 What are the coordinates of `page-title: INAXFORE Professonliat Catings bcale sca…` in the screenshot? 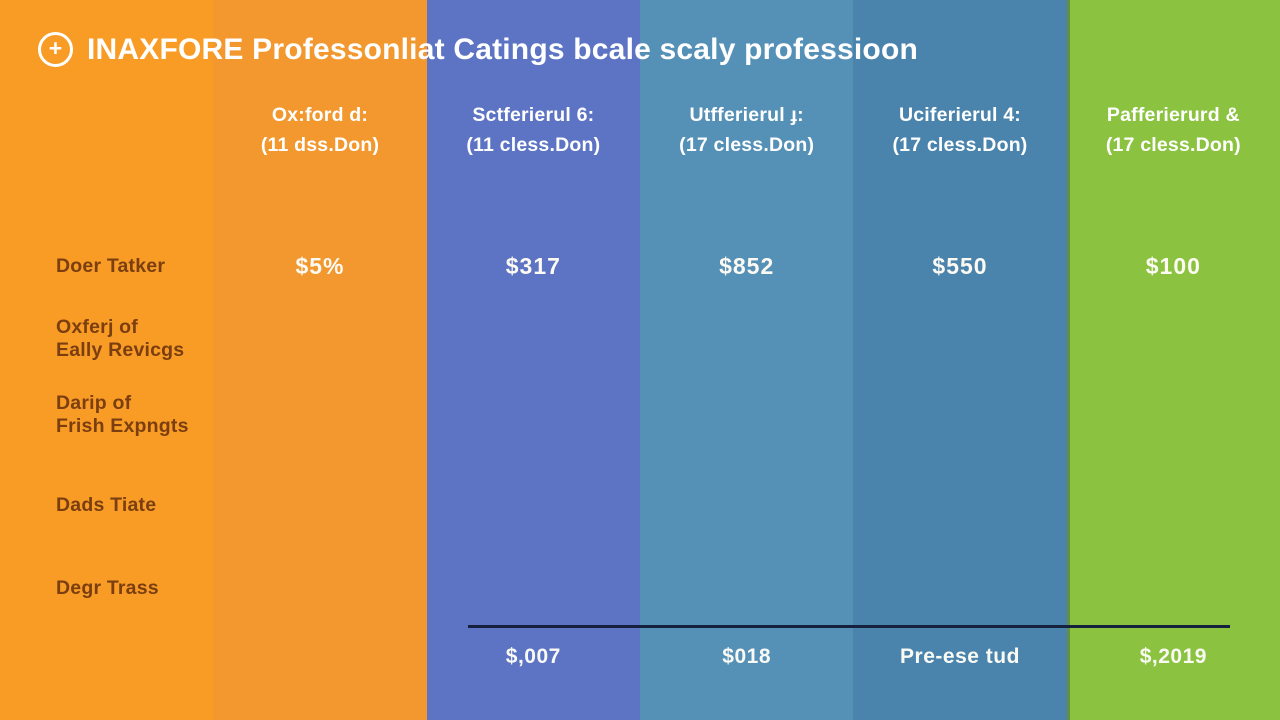 It's located at (503, 49).